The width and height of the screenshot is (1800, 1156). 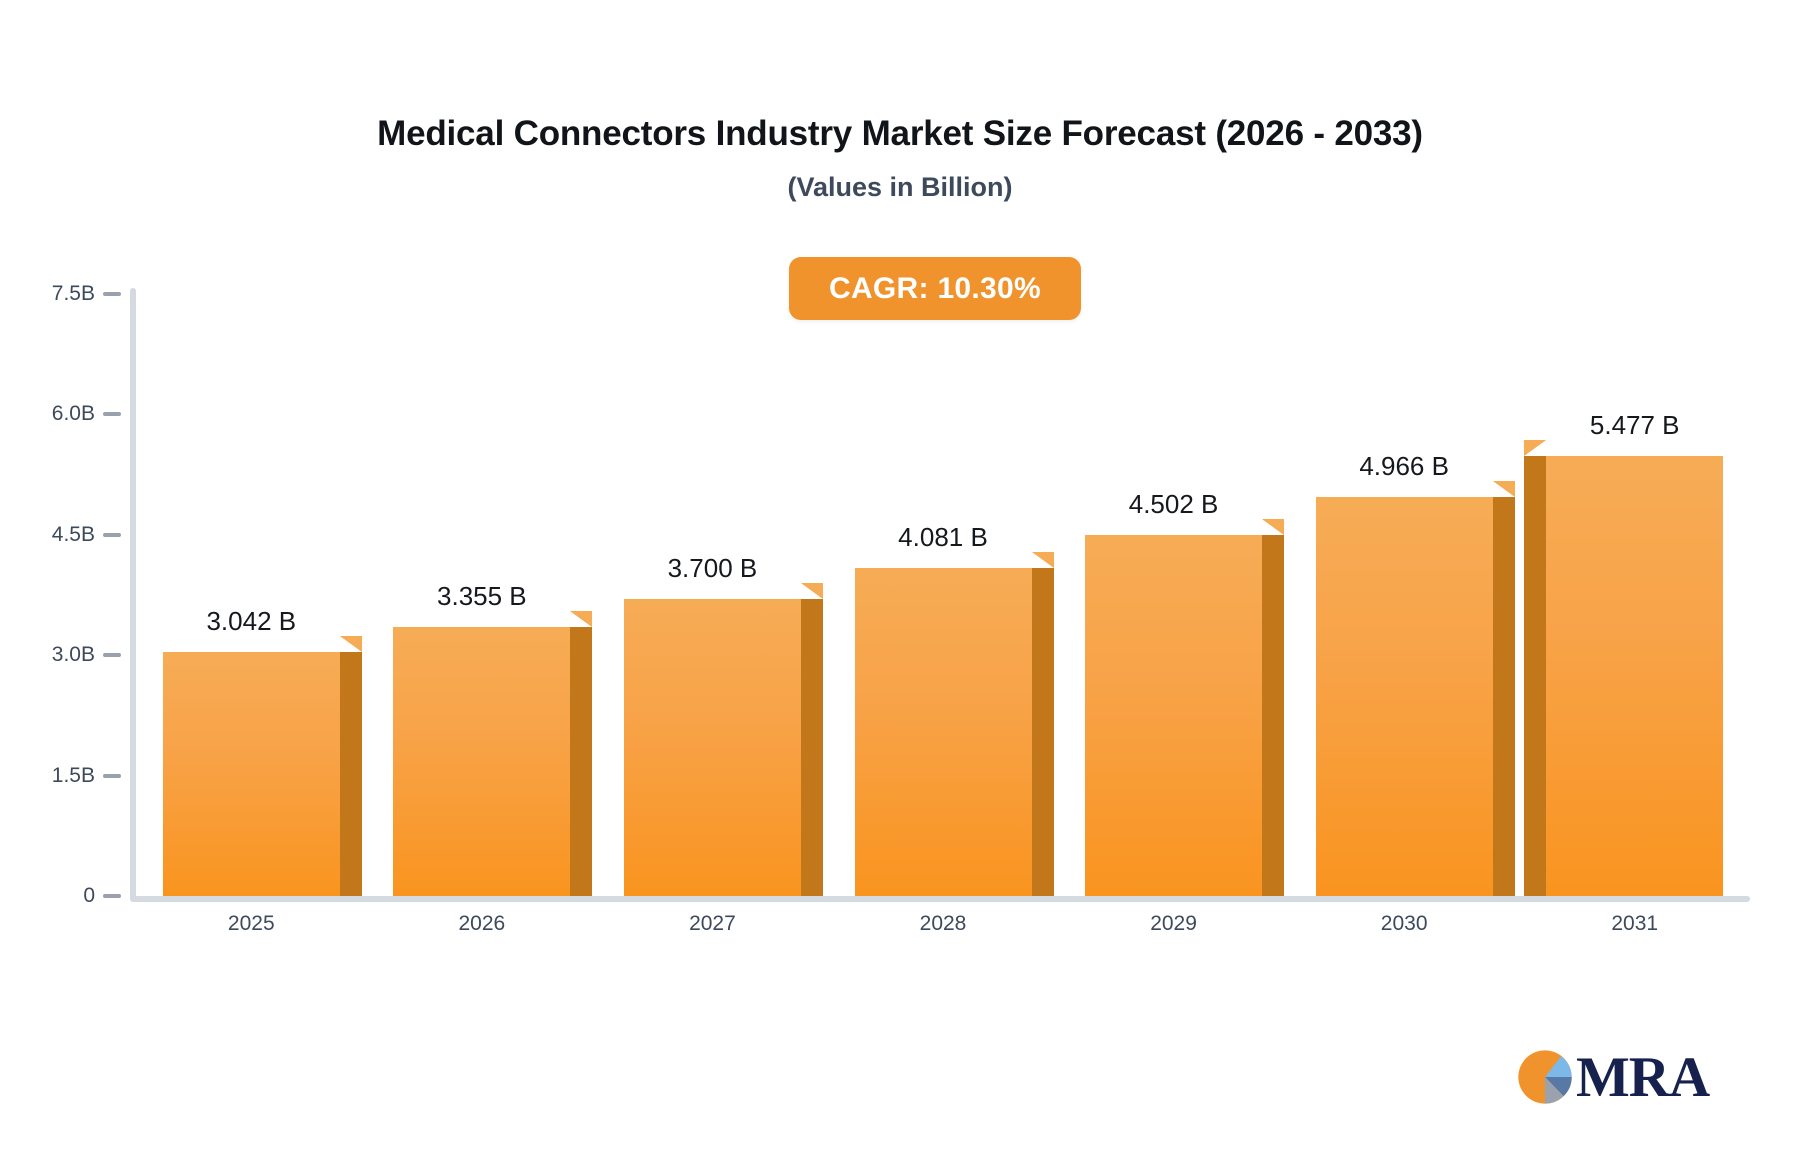 I want to click on y-axis-tick-label: 3.0B, so click(x=73, y=655).